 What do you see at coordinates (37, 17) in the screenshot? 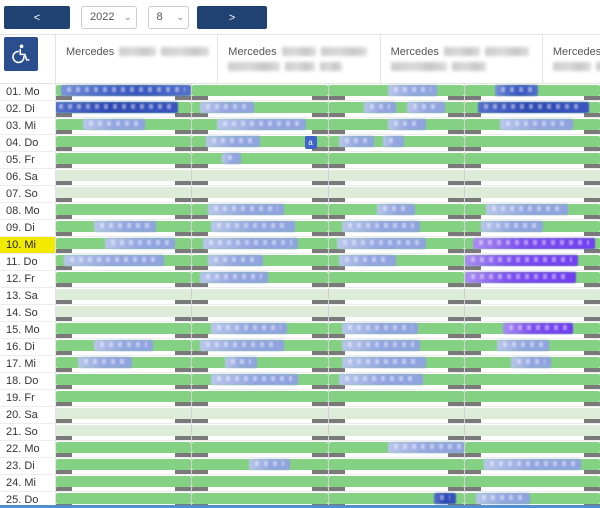
I see `previous-month-button: <` at bounding box center [37, 17].